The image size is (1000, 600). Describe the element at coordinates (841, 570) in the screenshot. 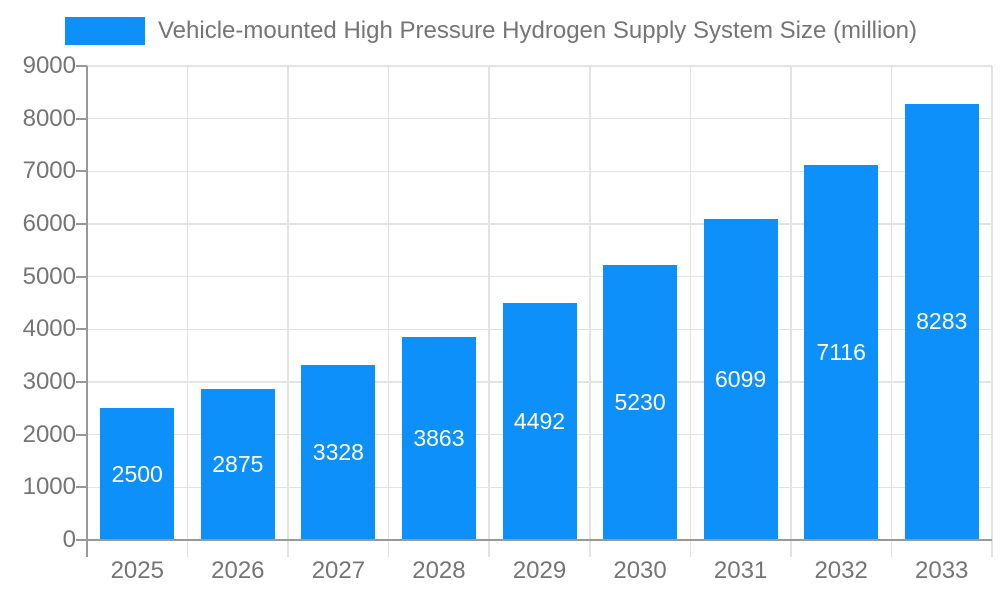

I see `x-axis-label: 2032` at that location.